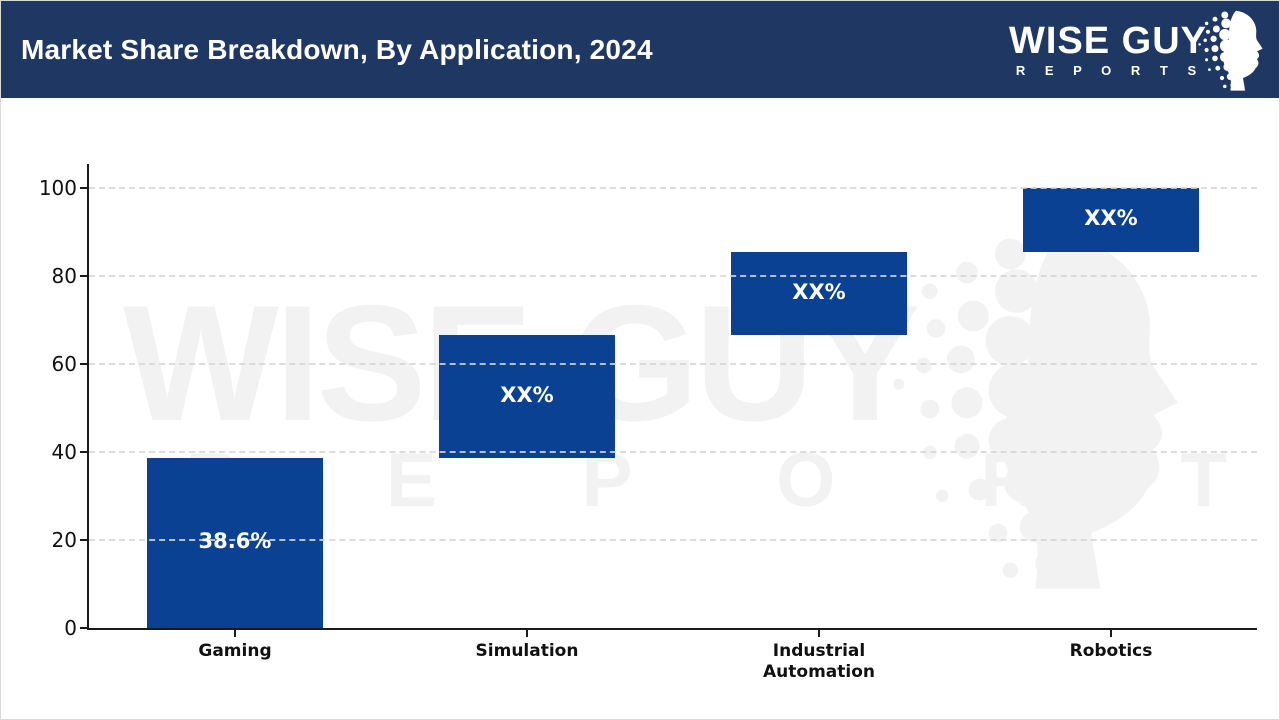 The height and width of the screenshot is (720, 1280). What do you see at coordinates (64, 364) in the screenshot?
I see `y-tick-label: 60` at bounding box center [64, 364].